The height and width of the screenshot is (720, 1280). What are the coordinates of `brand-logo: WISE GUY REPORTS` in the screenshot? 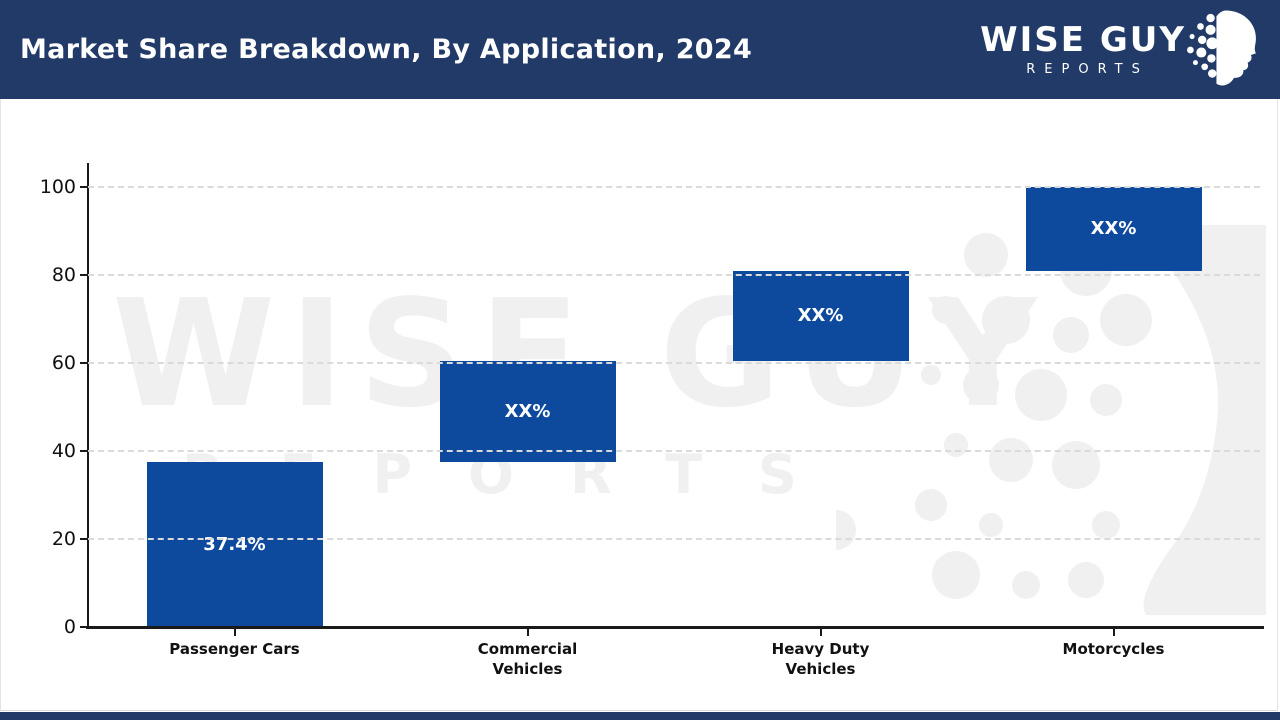 It's located at (1123, 50).